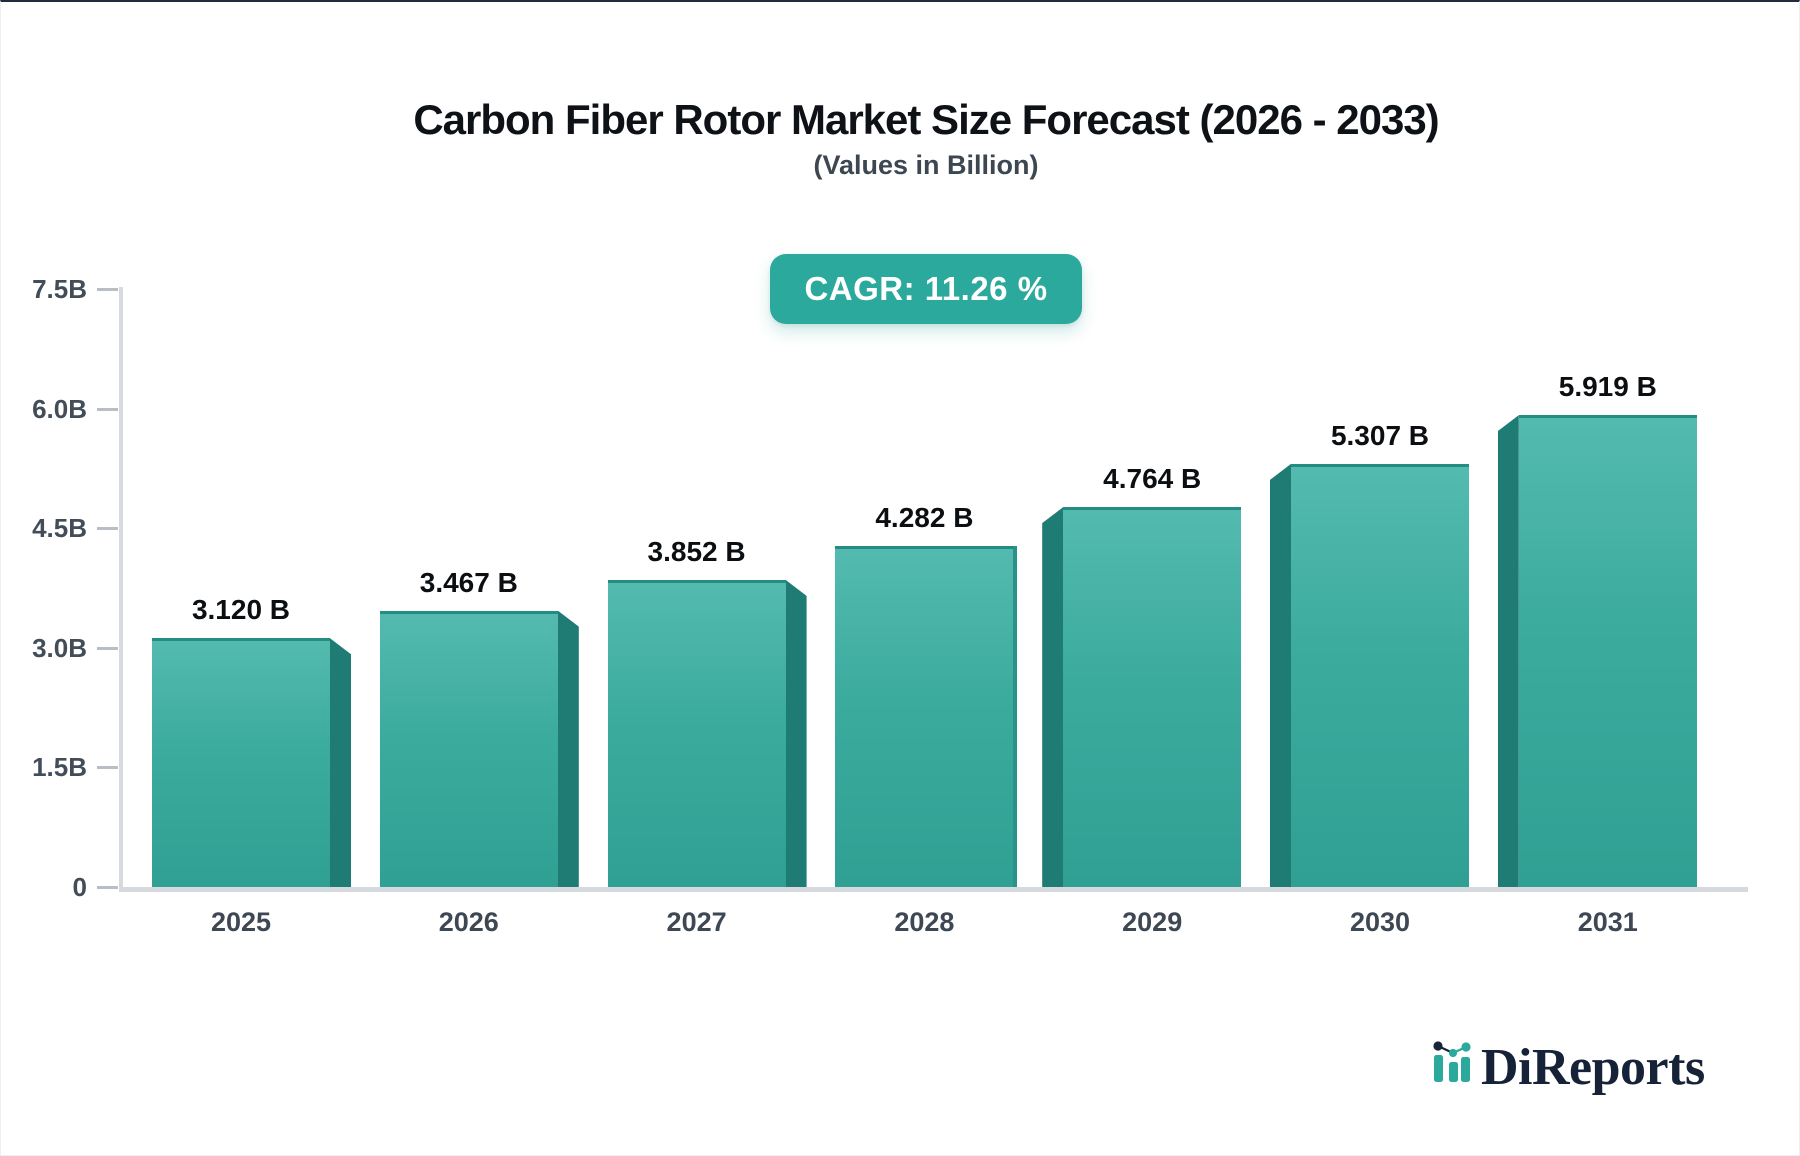 The height and width of the screenshot is (1156, 1800). What do you see at coordinates (933, 889) in the screenshot?
I see `x-axis-line` at bounding box center [933, 889].